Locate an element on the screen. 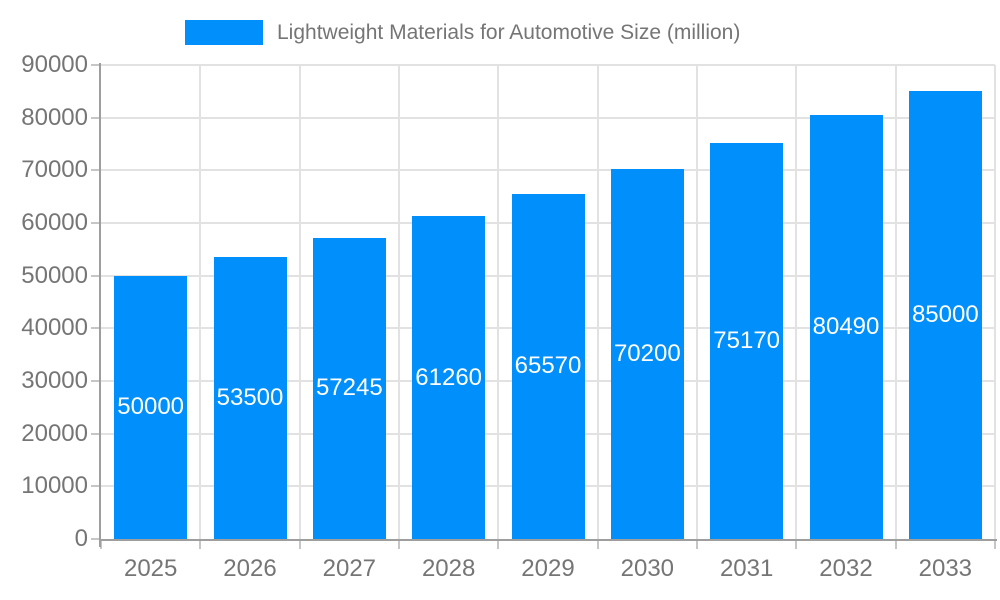  x-axis-label: 2032 is located at coordinates (846, 568).